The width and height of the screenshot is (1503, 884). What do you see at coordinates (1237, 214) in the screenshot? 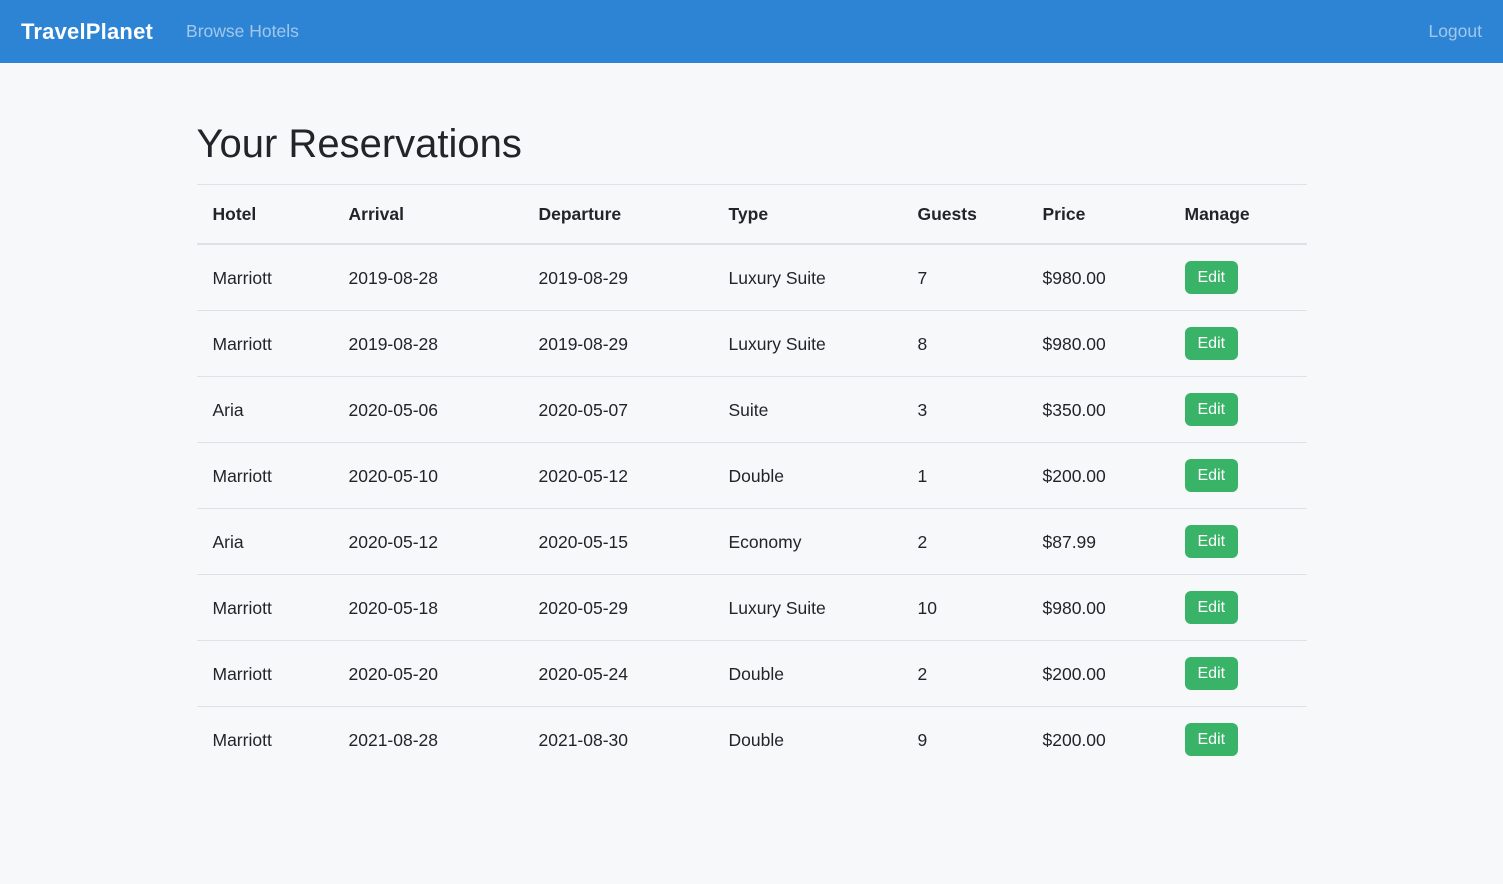
I see `column-header-manage: Manage` at bounding box center [1237, 214].